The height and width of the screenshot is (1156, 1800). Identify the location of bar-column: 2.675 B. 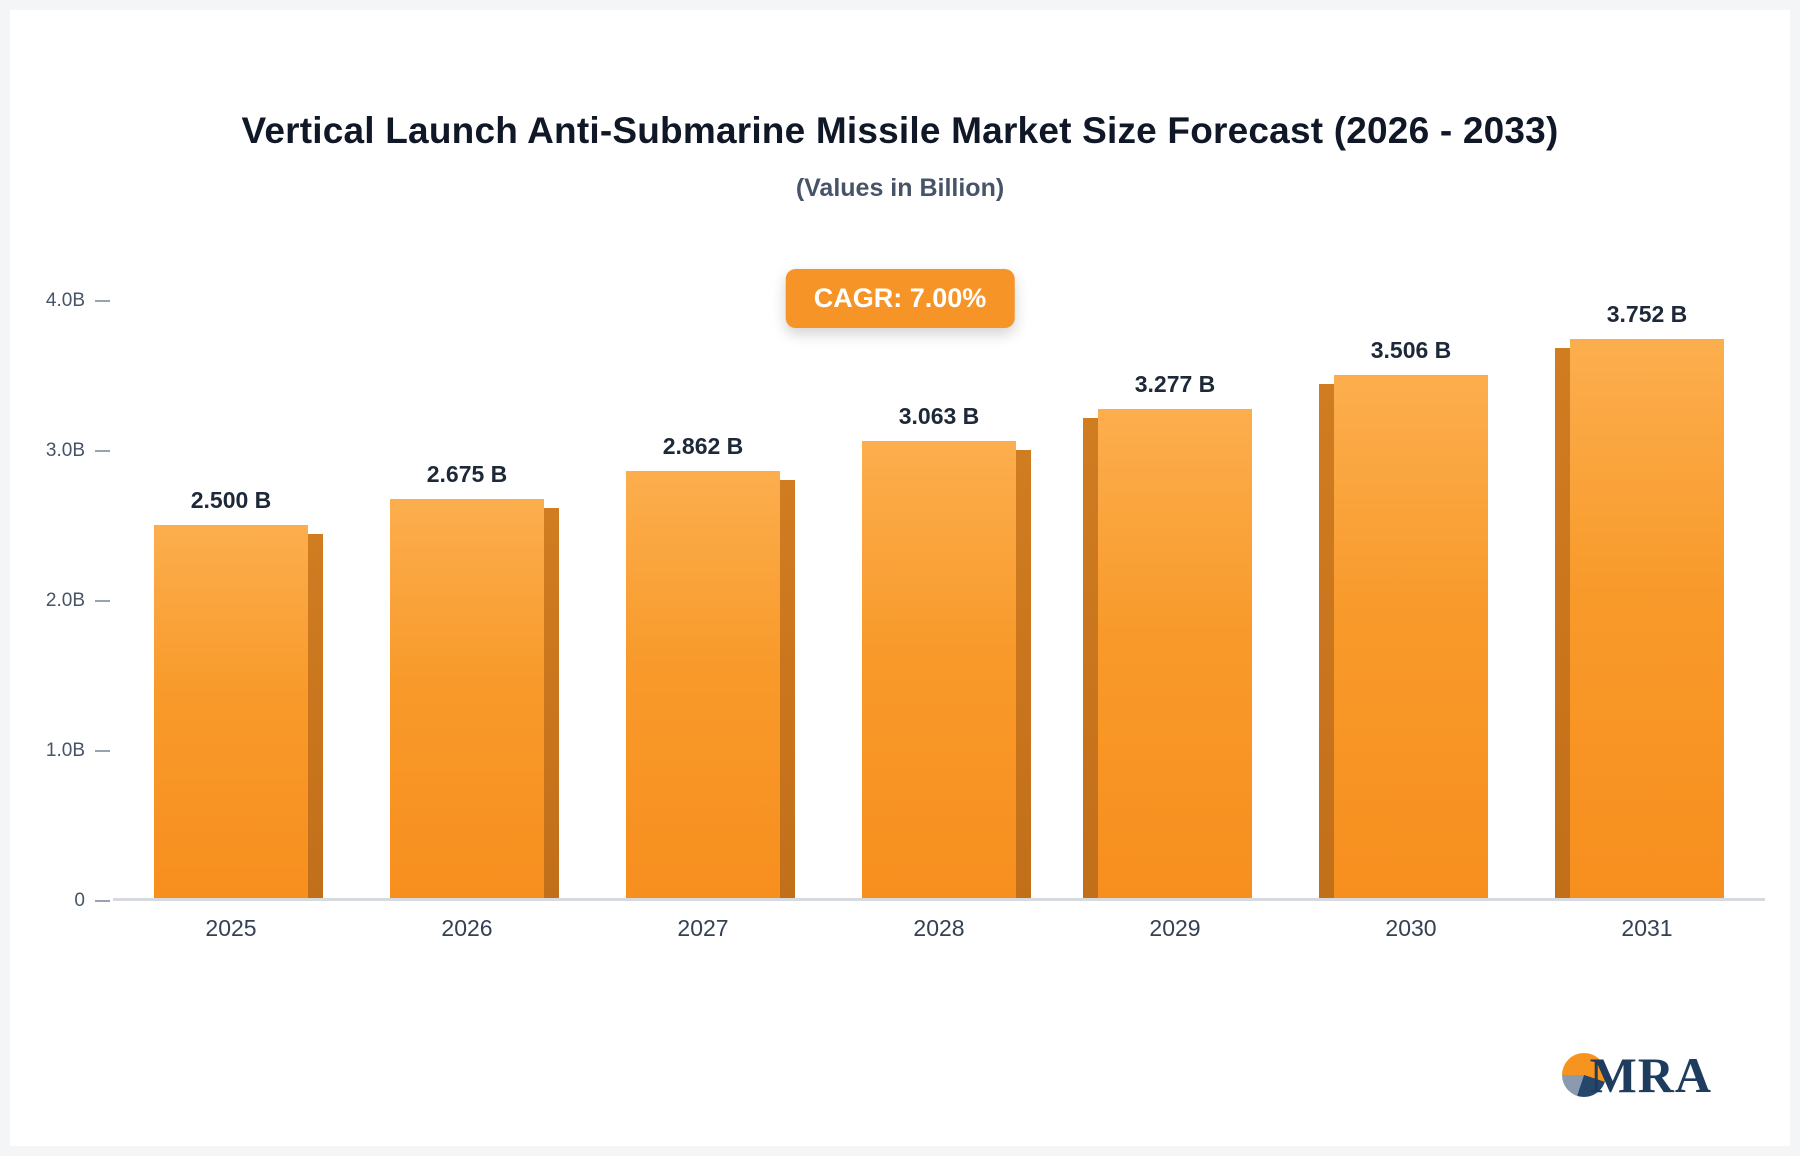
(467, 600).